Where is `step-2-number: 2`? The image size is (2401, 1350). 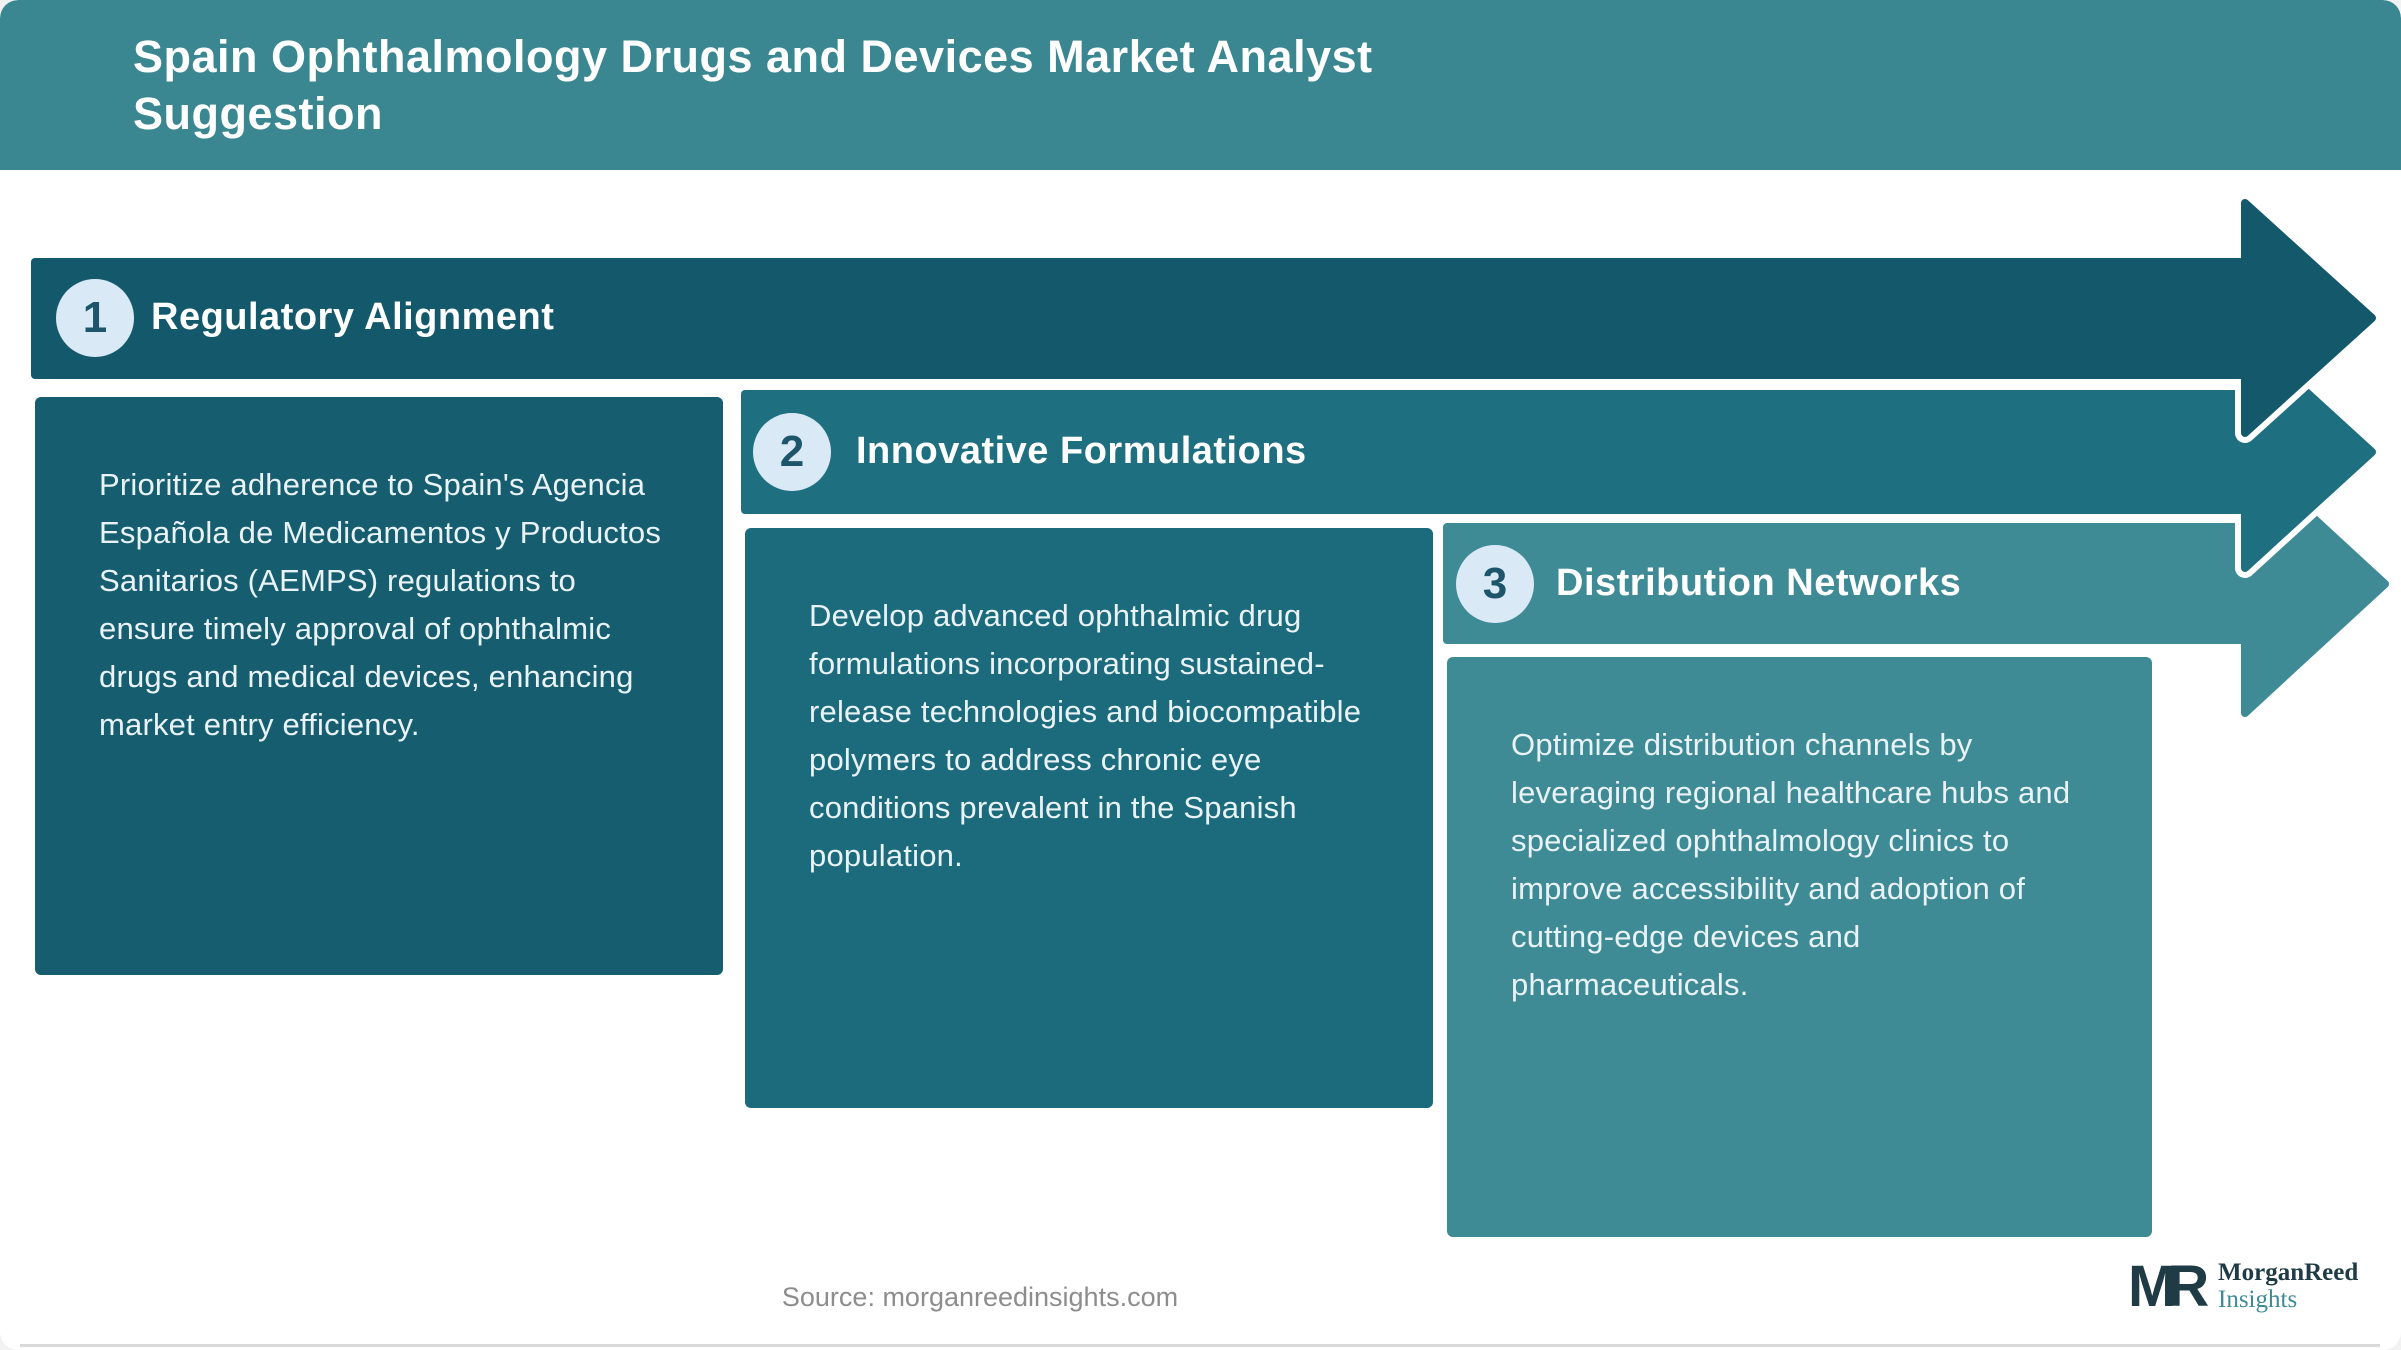 step-2-number: 2 is located at coordinates (792, 451).